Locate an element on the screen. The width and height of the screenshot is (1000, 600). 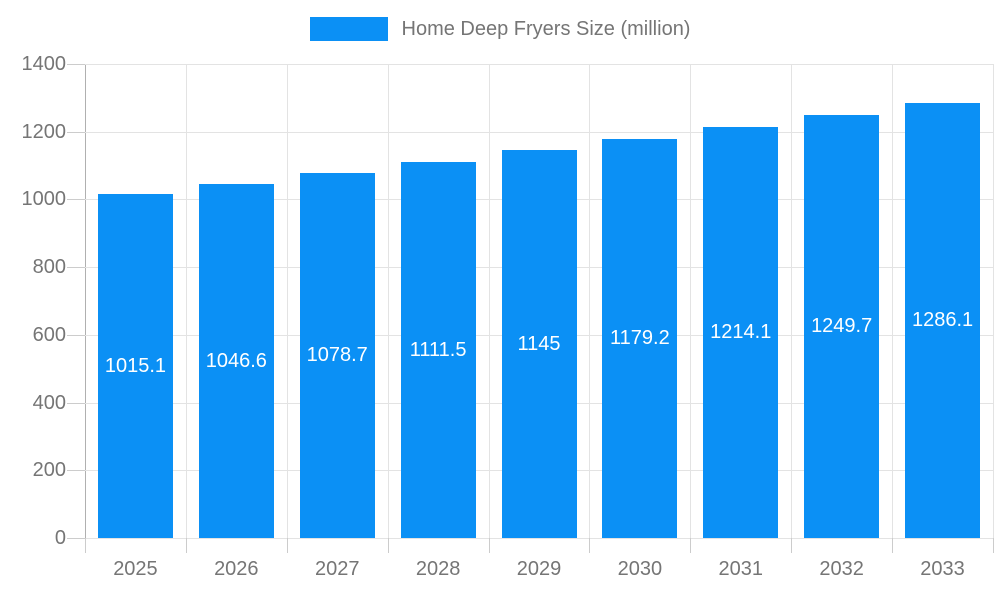
y-axis-label: 600 is located at coordinates (49, 334).